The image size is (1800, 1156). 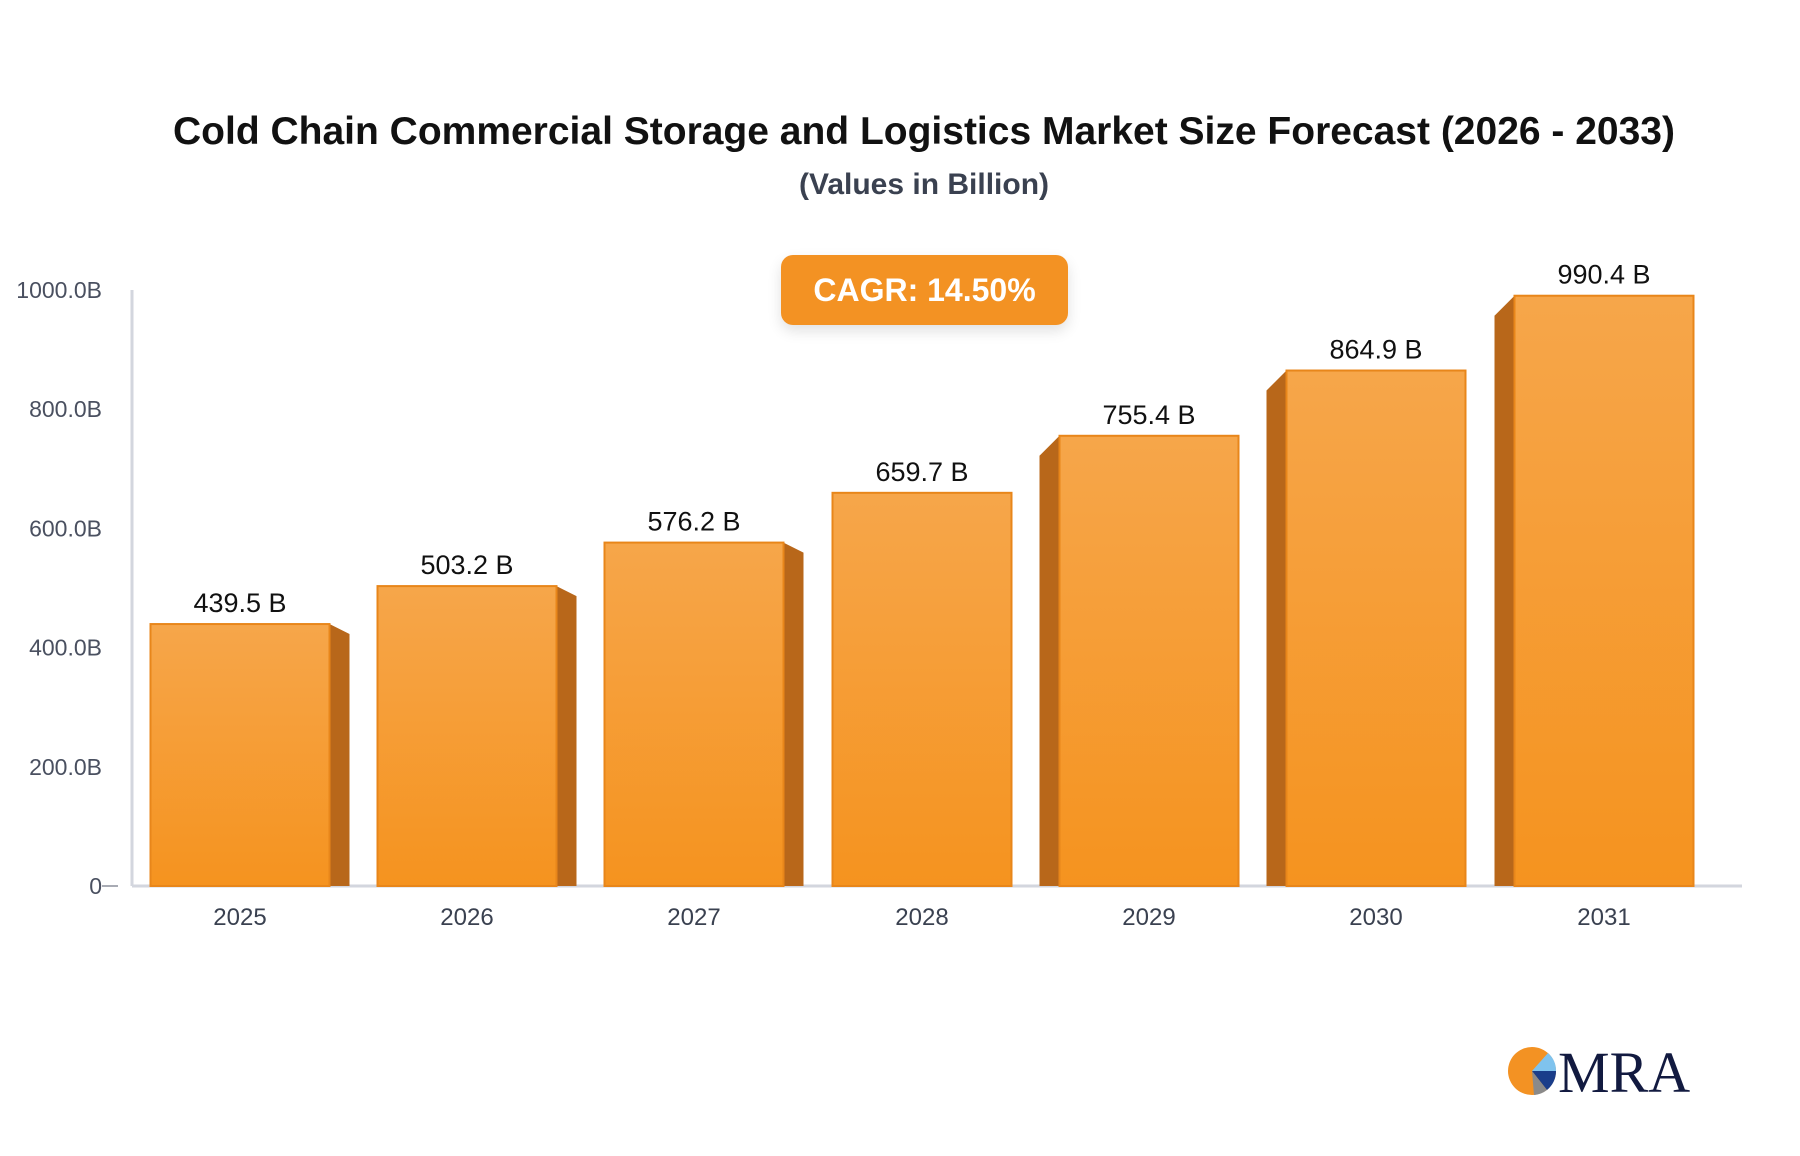 I want to click on data-label: 503.2 B, so click(x=466, y=565).